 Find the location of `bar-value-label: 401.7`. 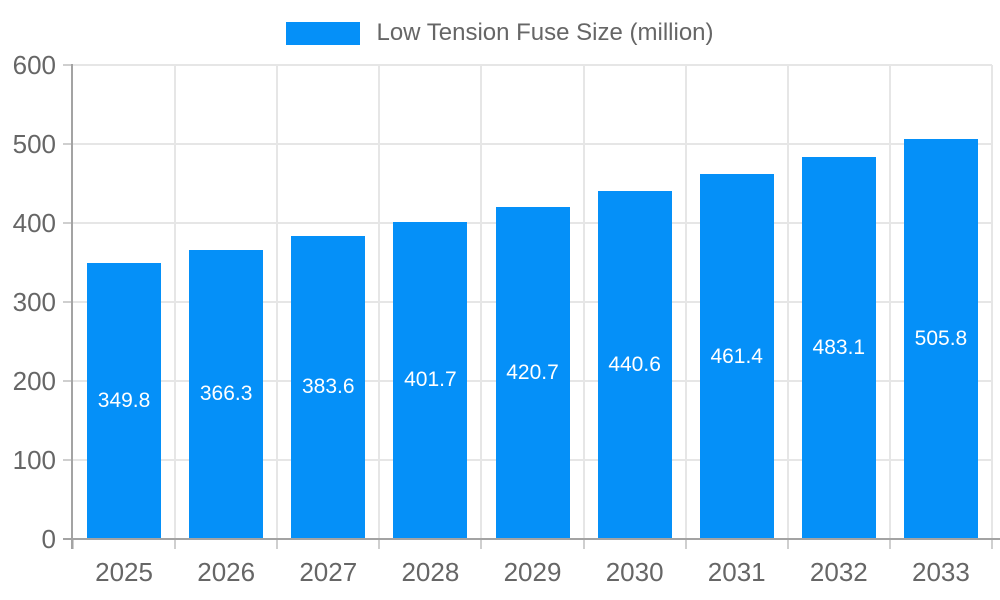

bar-value-label: 401.7 is located at coordinates (430, 380).